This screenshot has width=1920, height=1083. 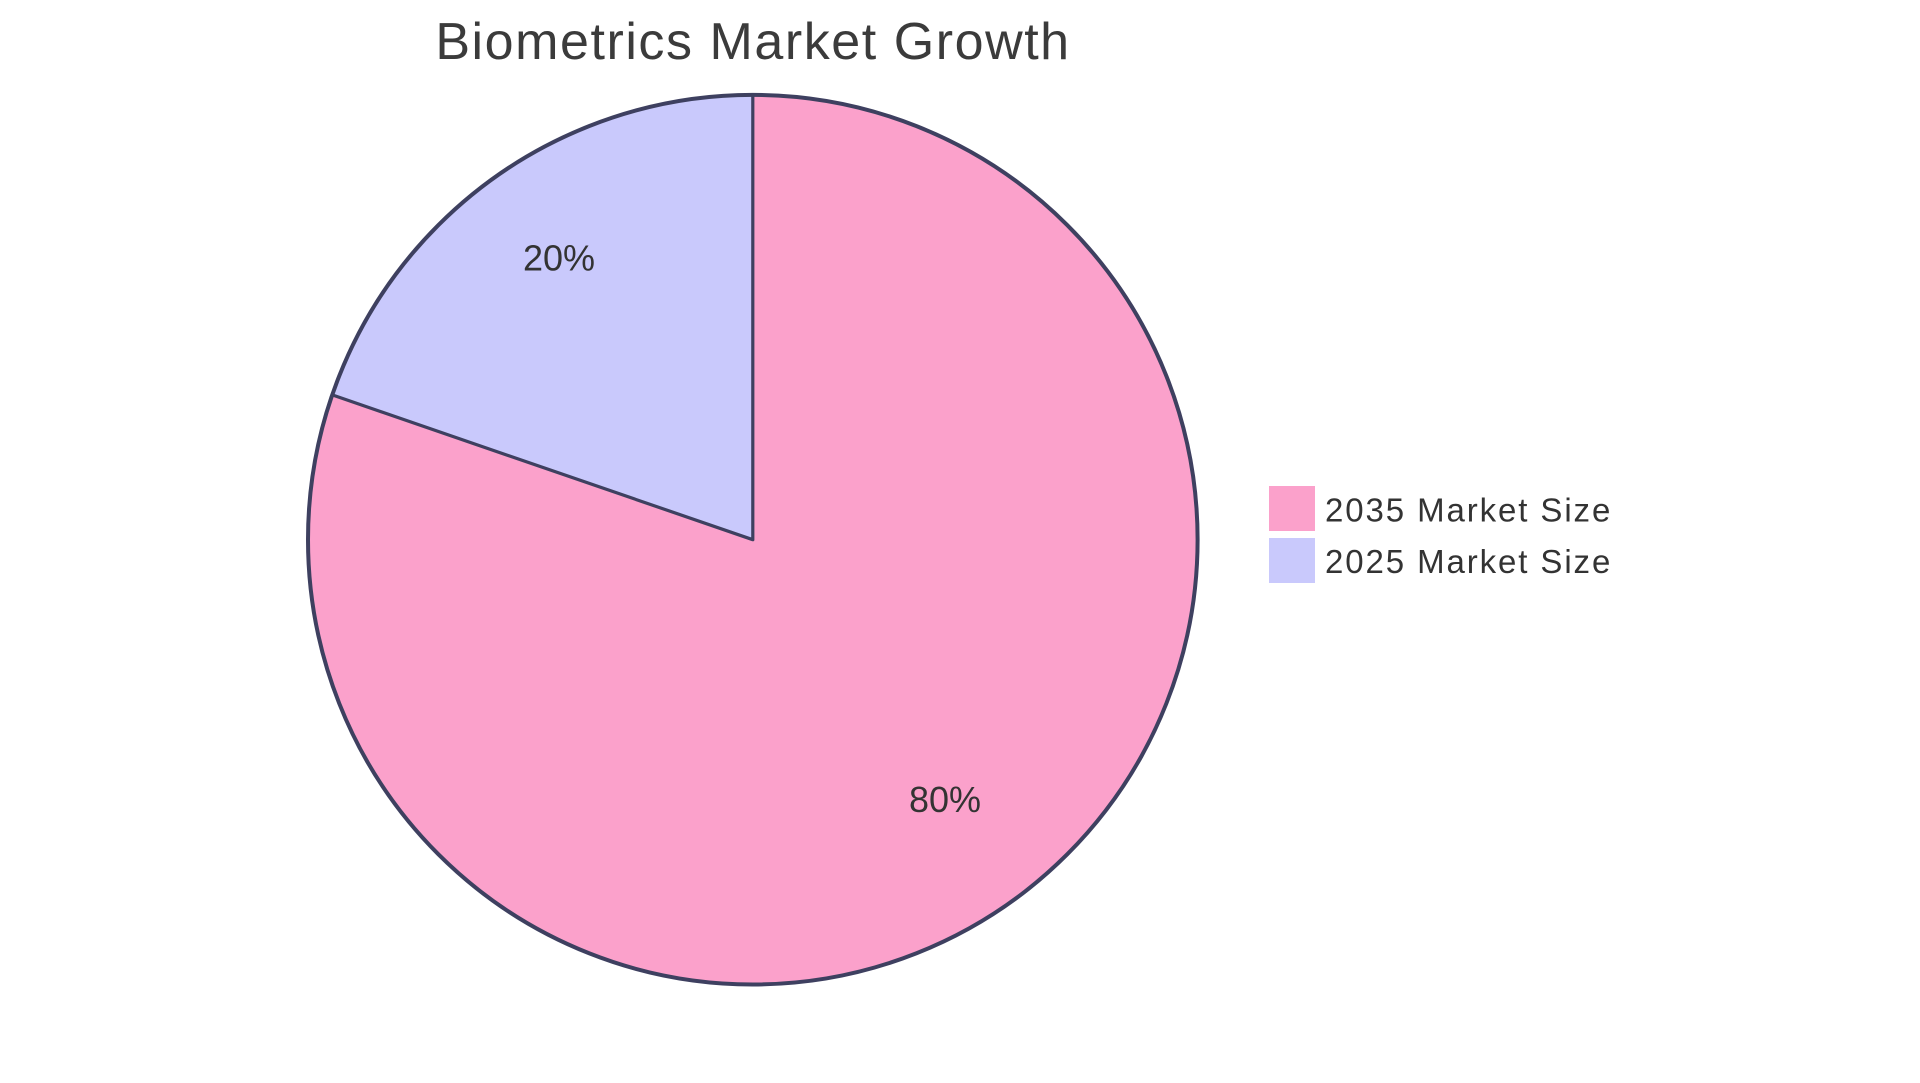 What do you see at coordinates (752, 42) in the screenshot?
I see `svg-text: Biometrics Market Growth` at bounding box center [752, 42].